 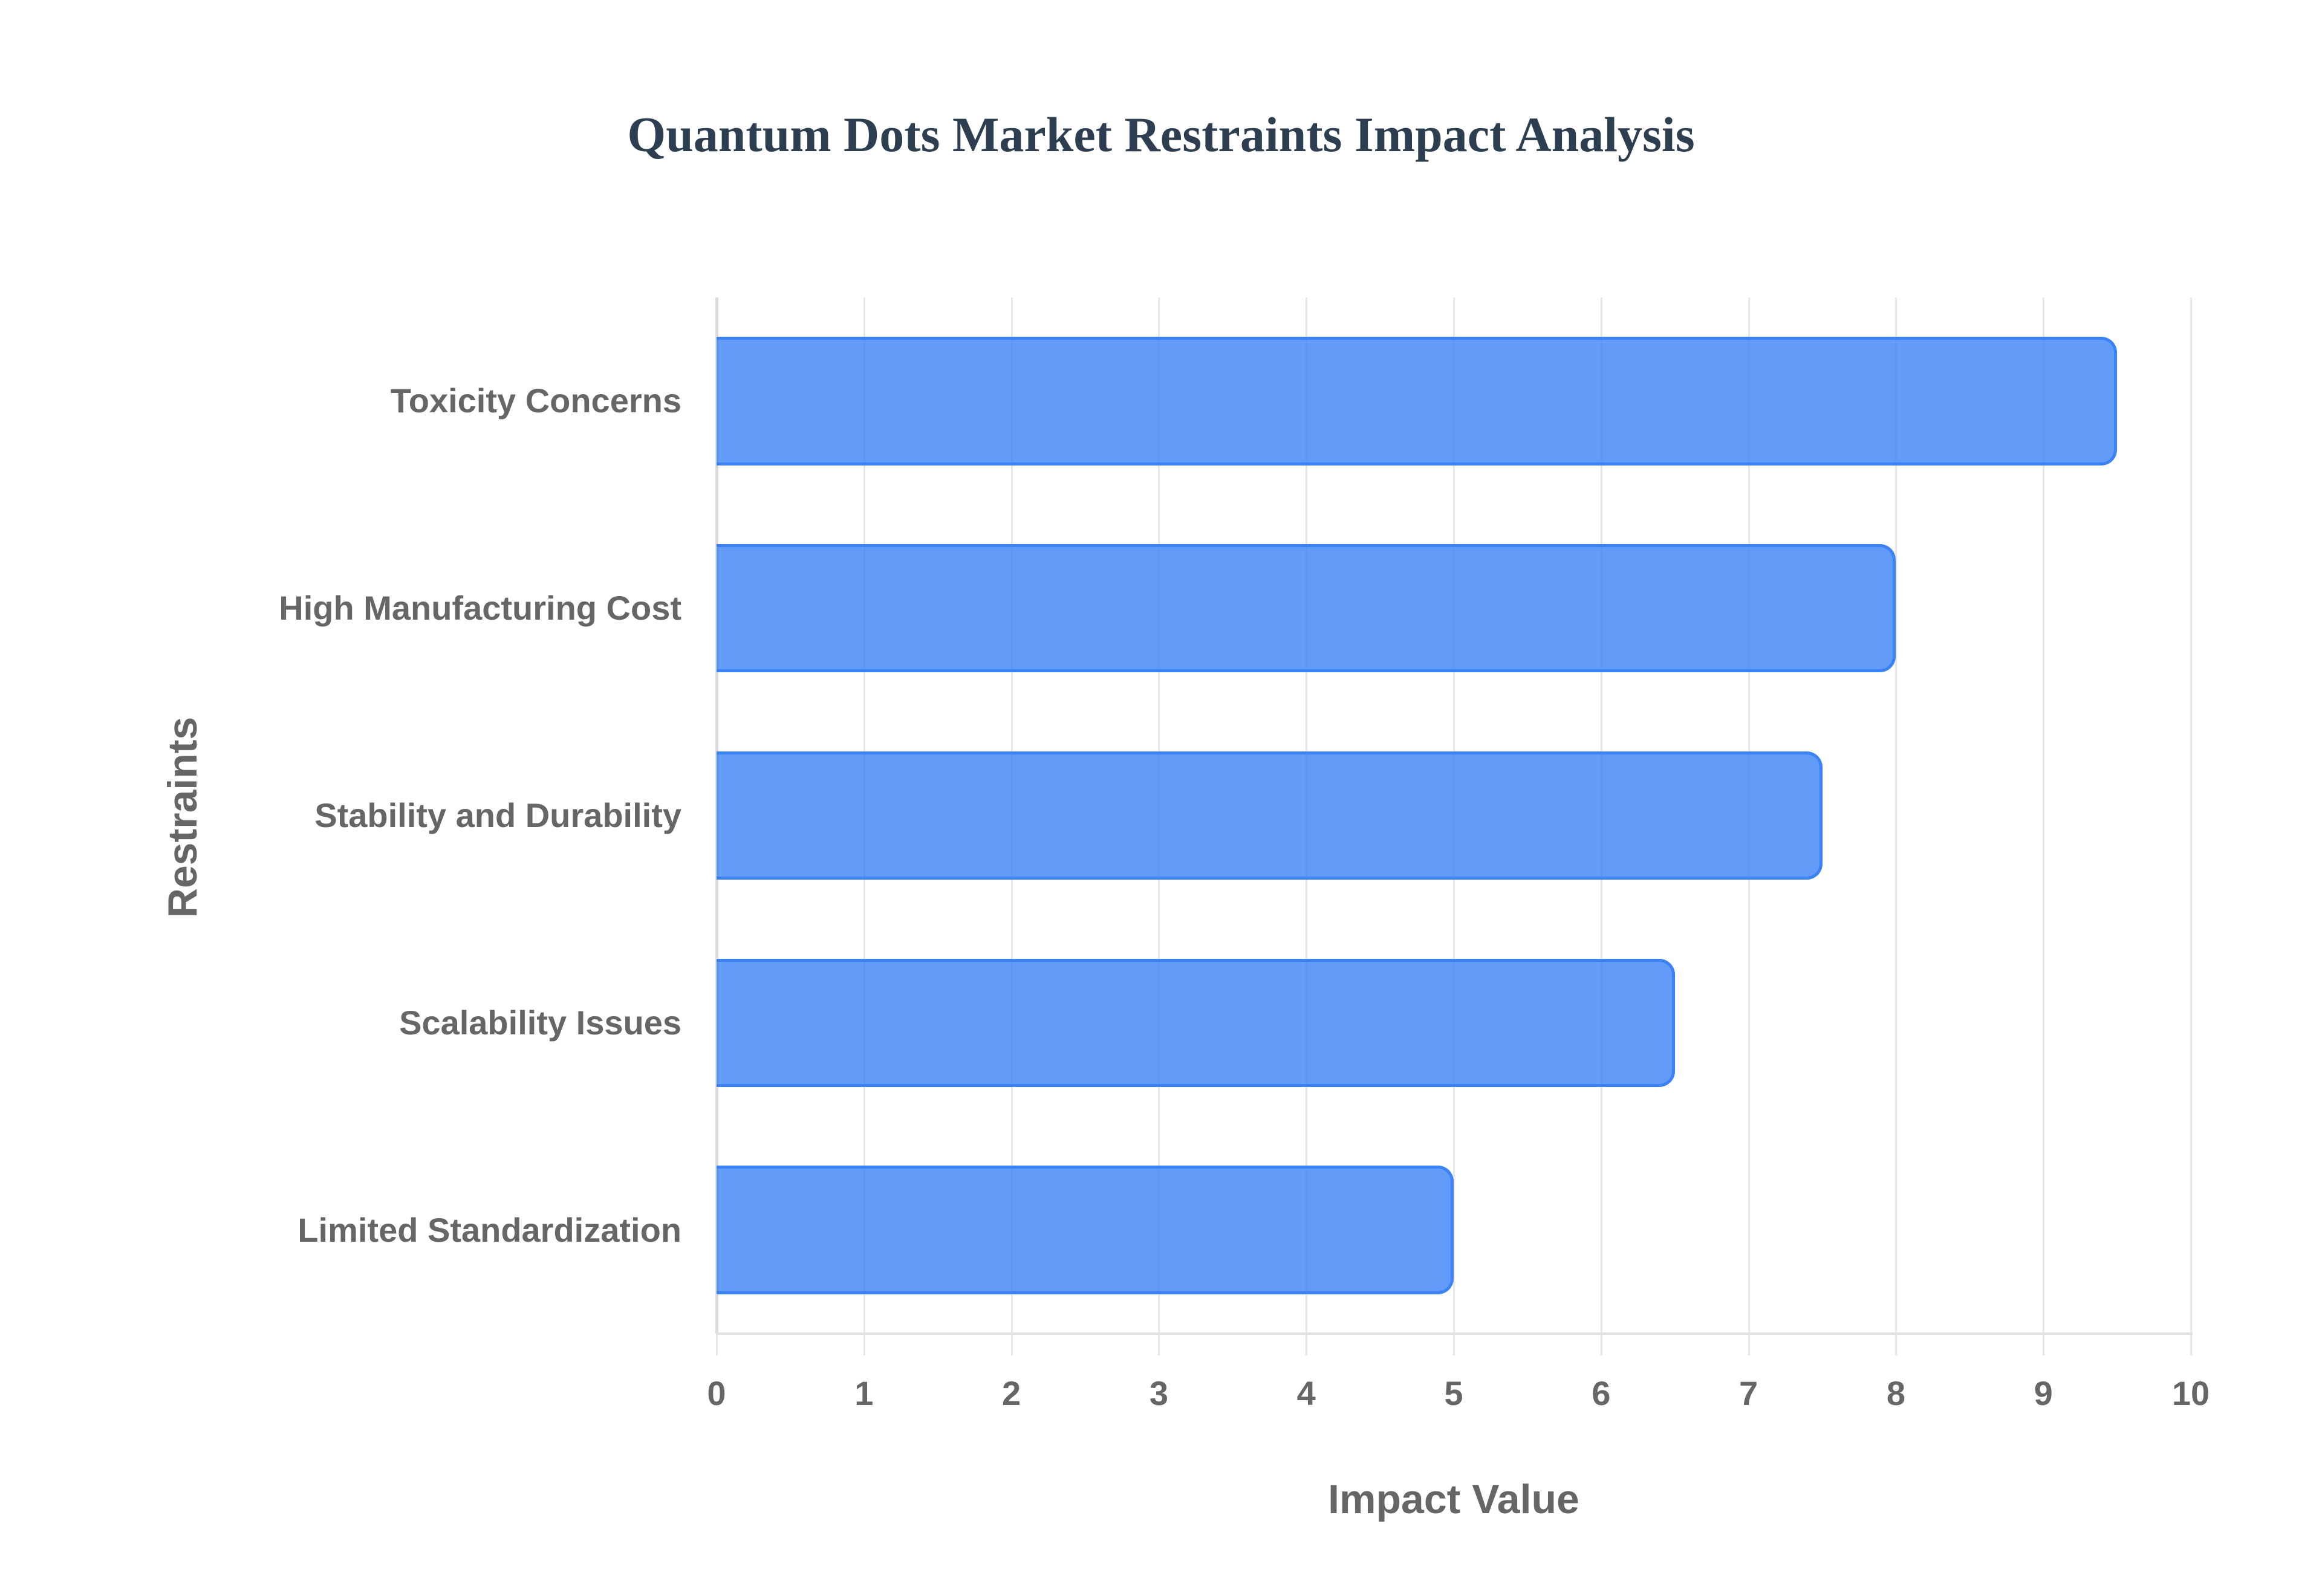 I want to click on x-tick-label: 2, so click(x=1011, y=1393).